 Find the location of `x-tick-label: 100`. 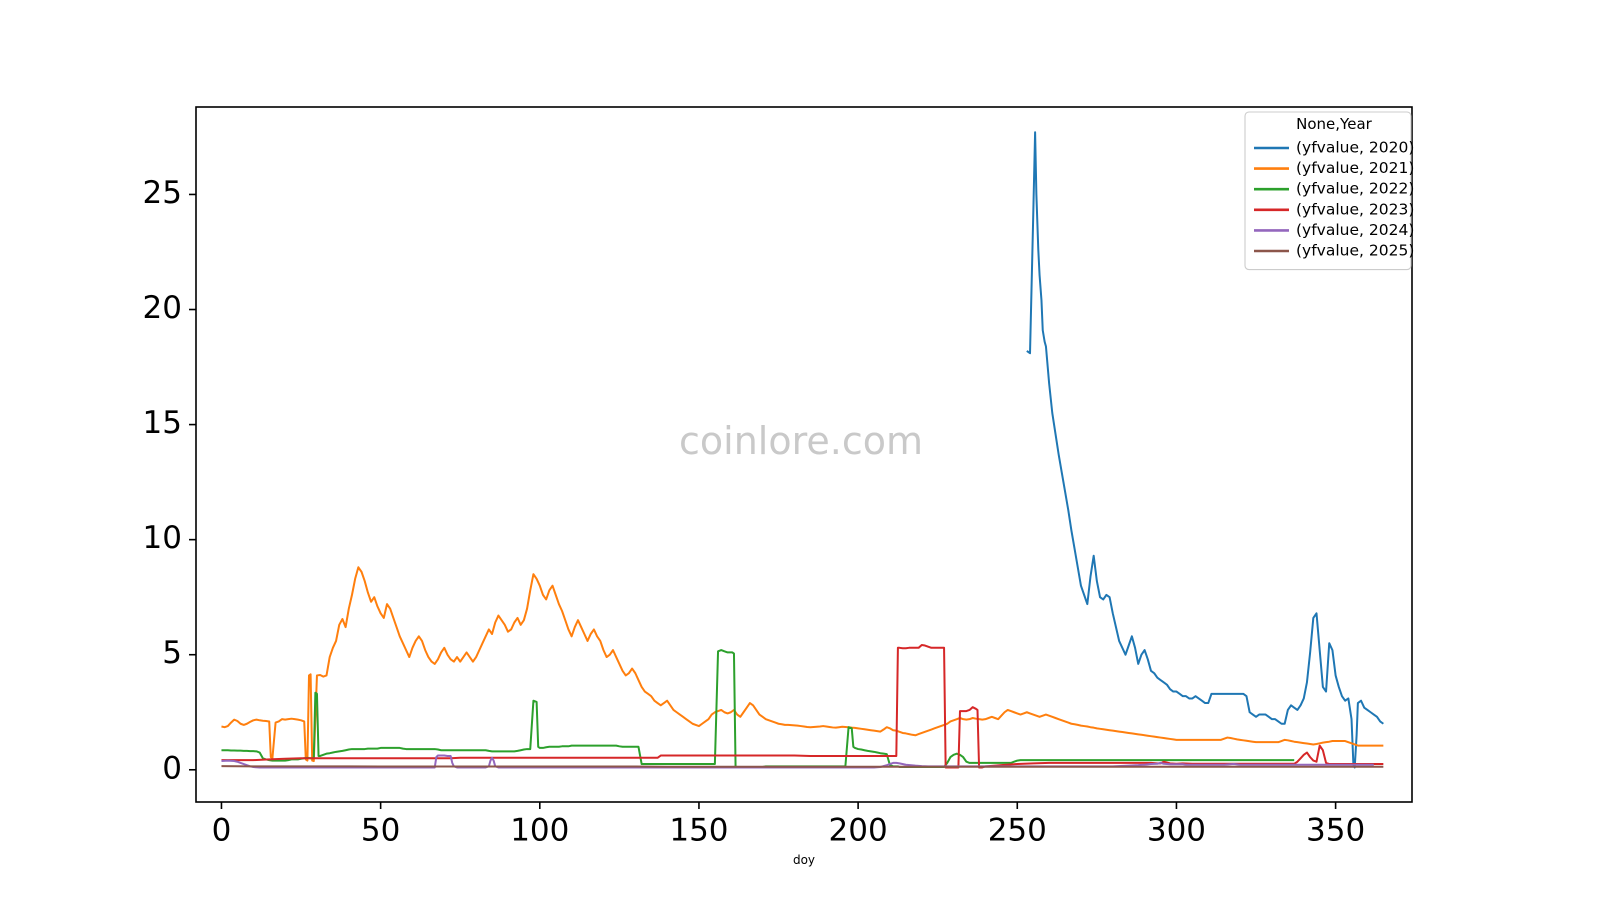

x-tick-label: 100 is located at coordinates (539, 830).